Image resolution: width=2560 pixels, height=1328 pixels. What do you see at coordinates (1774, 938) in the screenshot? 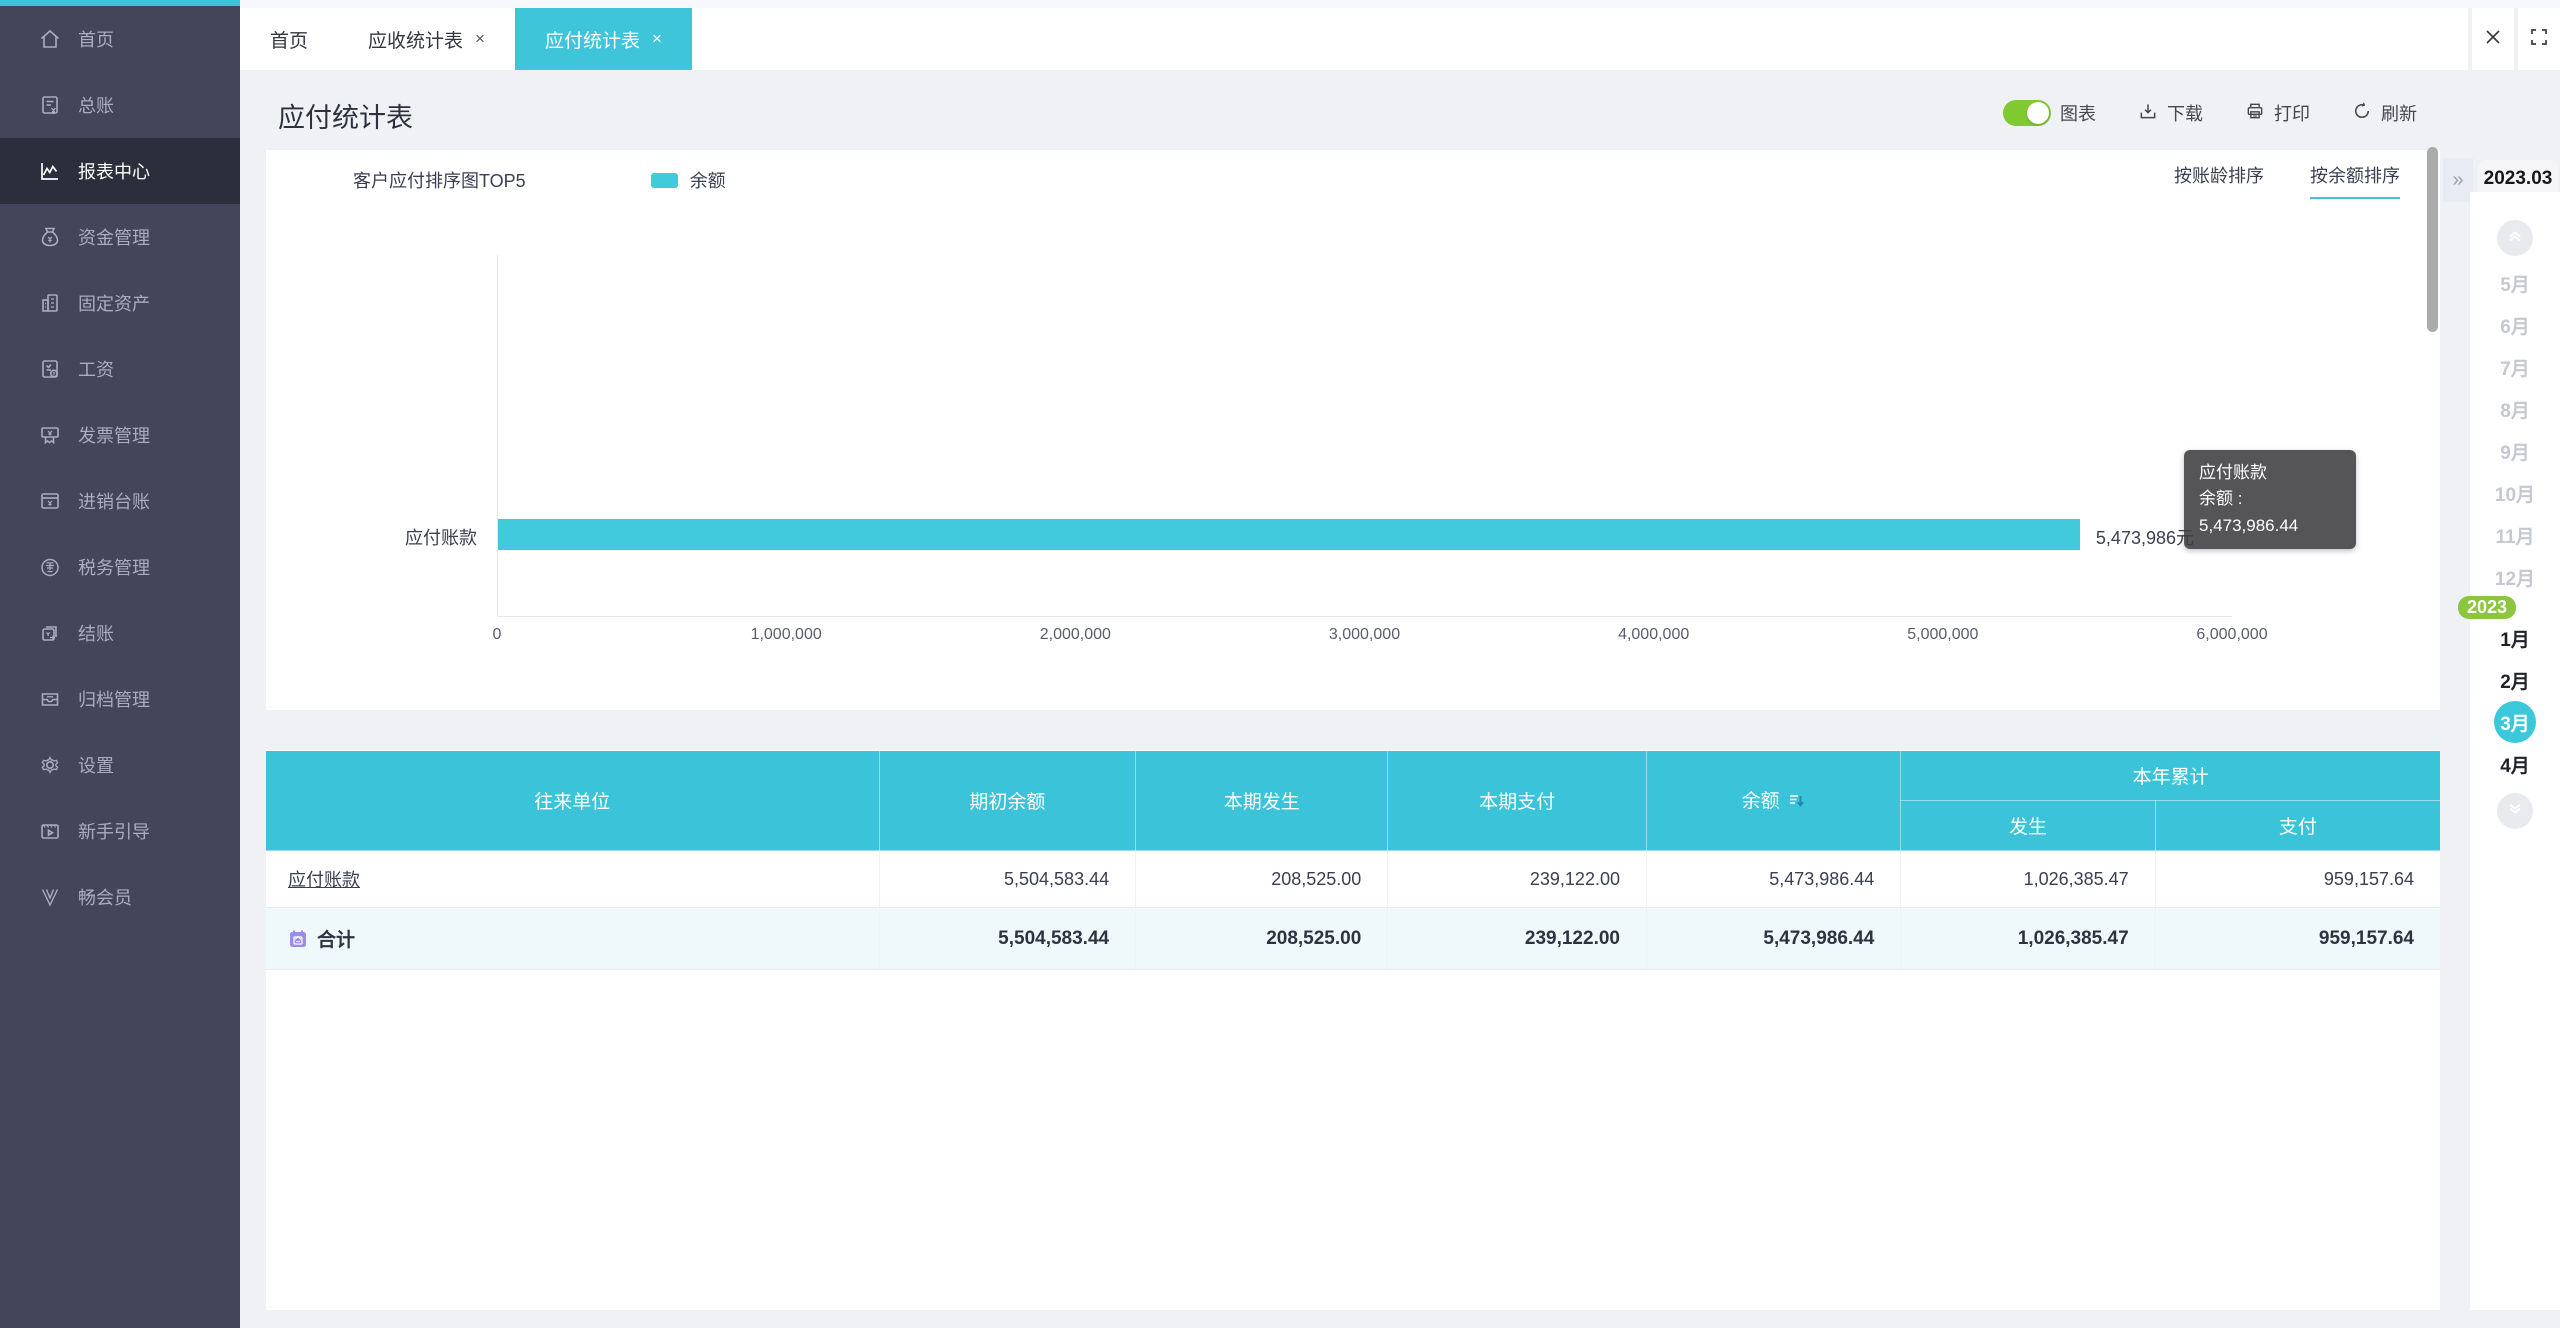
I see `cell-total-balance: 5,473,986.44` at bounding box center [1774, 938].